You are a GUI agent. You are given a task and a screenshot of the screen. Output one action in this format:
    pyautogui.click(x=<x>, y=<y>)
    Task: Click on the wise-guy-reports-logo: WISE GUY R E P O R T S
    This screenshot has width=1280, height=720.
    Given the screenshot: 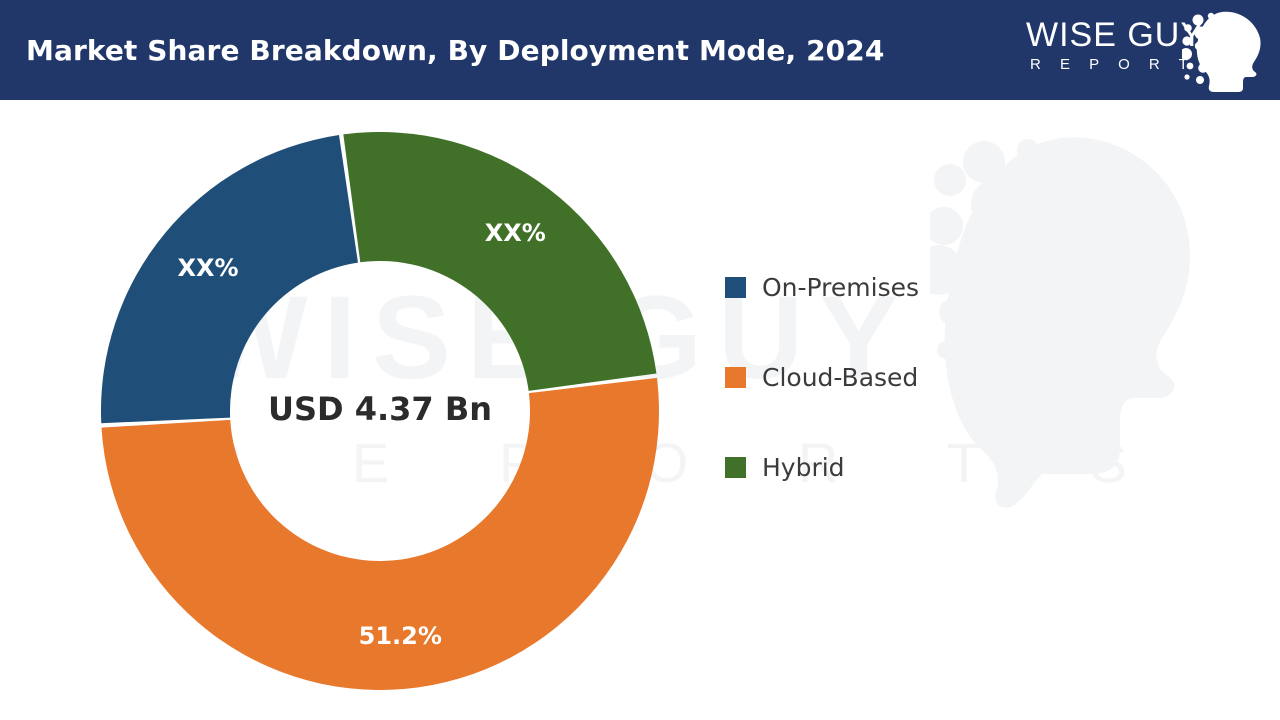 What is the action you would take?
    pyautogui.click(x=1147, y=50)
    